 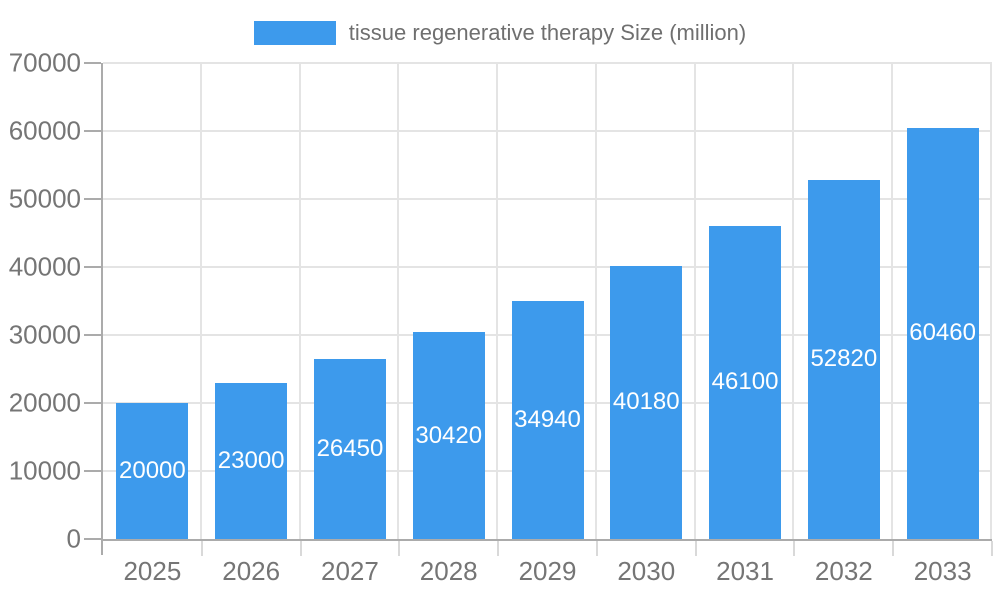 I want to click on x-tick-label: 2026, so click(x=251, y=571).